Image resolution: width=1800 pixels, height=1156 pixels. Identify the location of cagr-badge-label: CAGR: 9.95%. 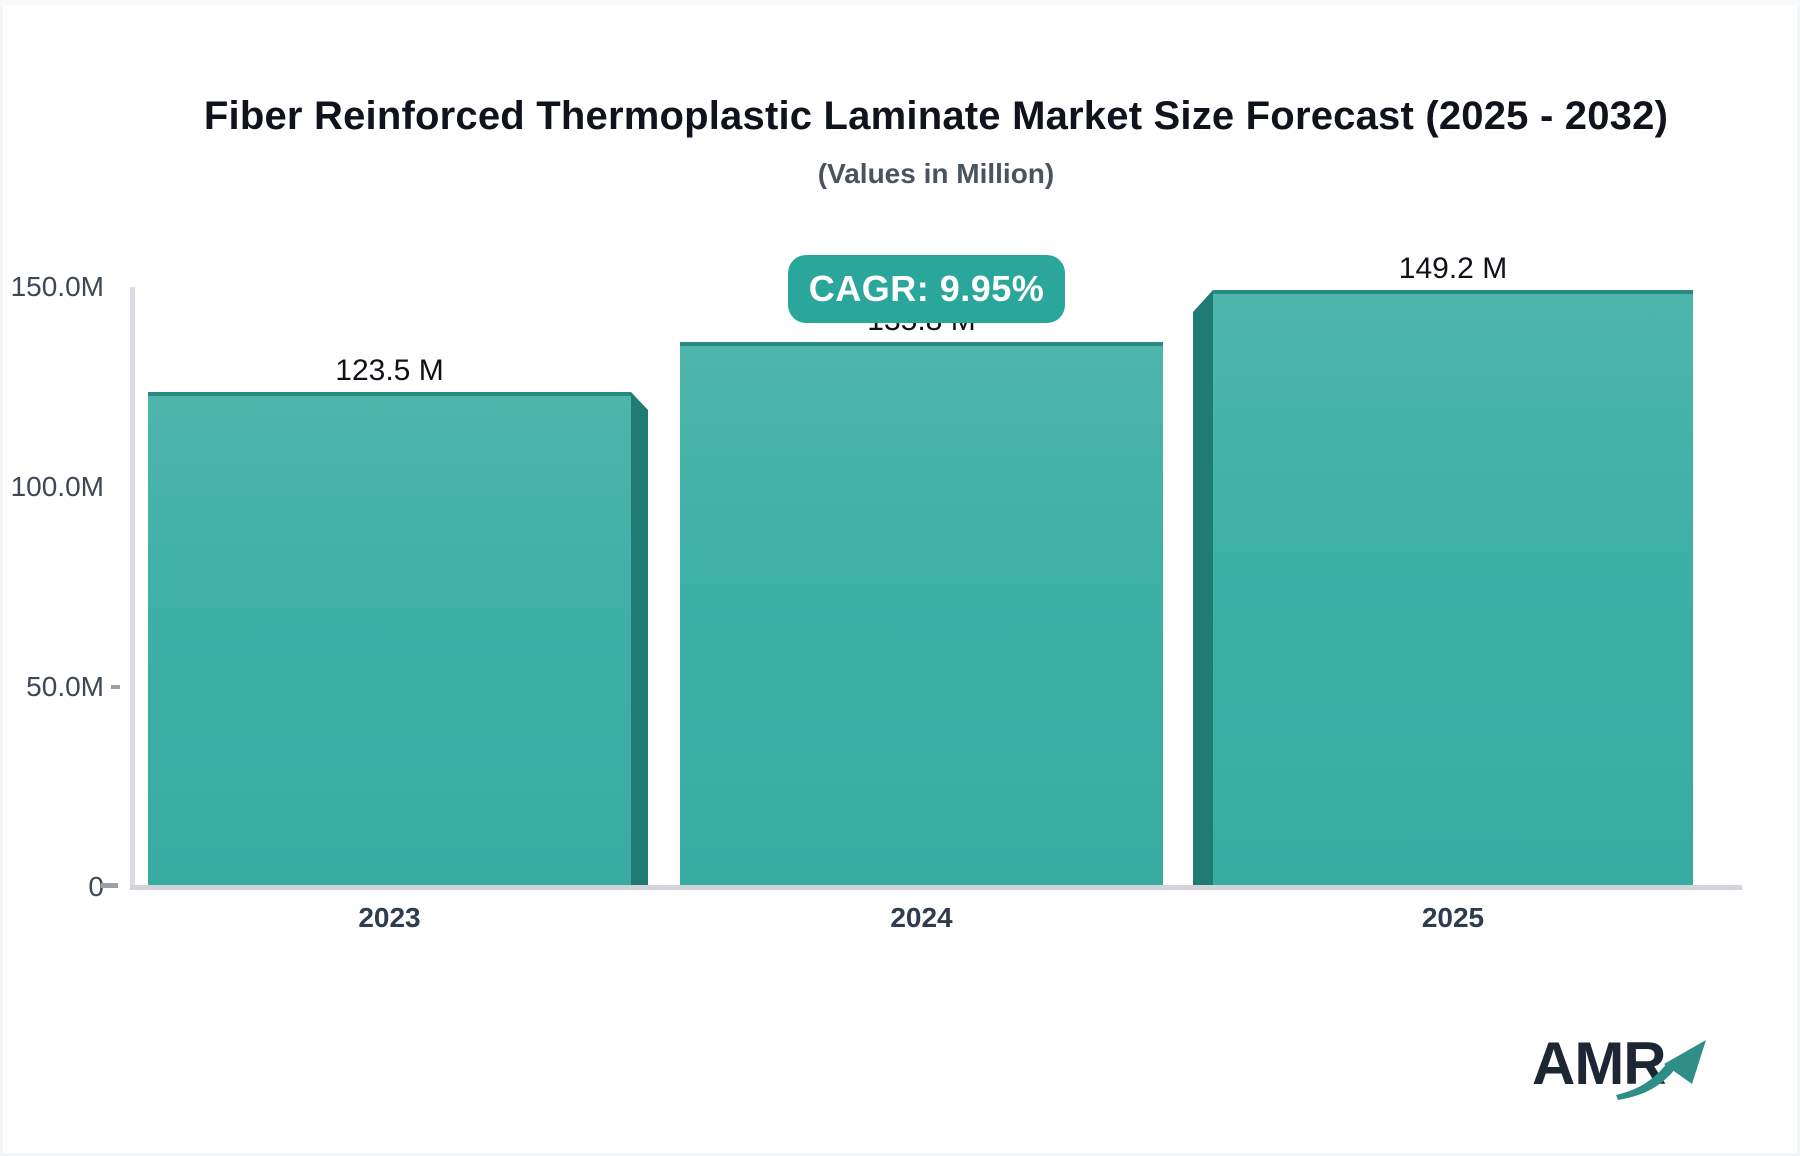
(926, 288).